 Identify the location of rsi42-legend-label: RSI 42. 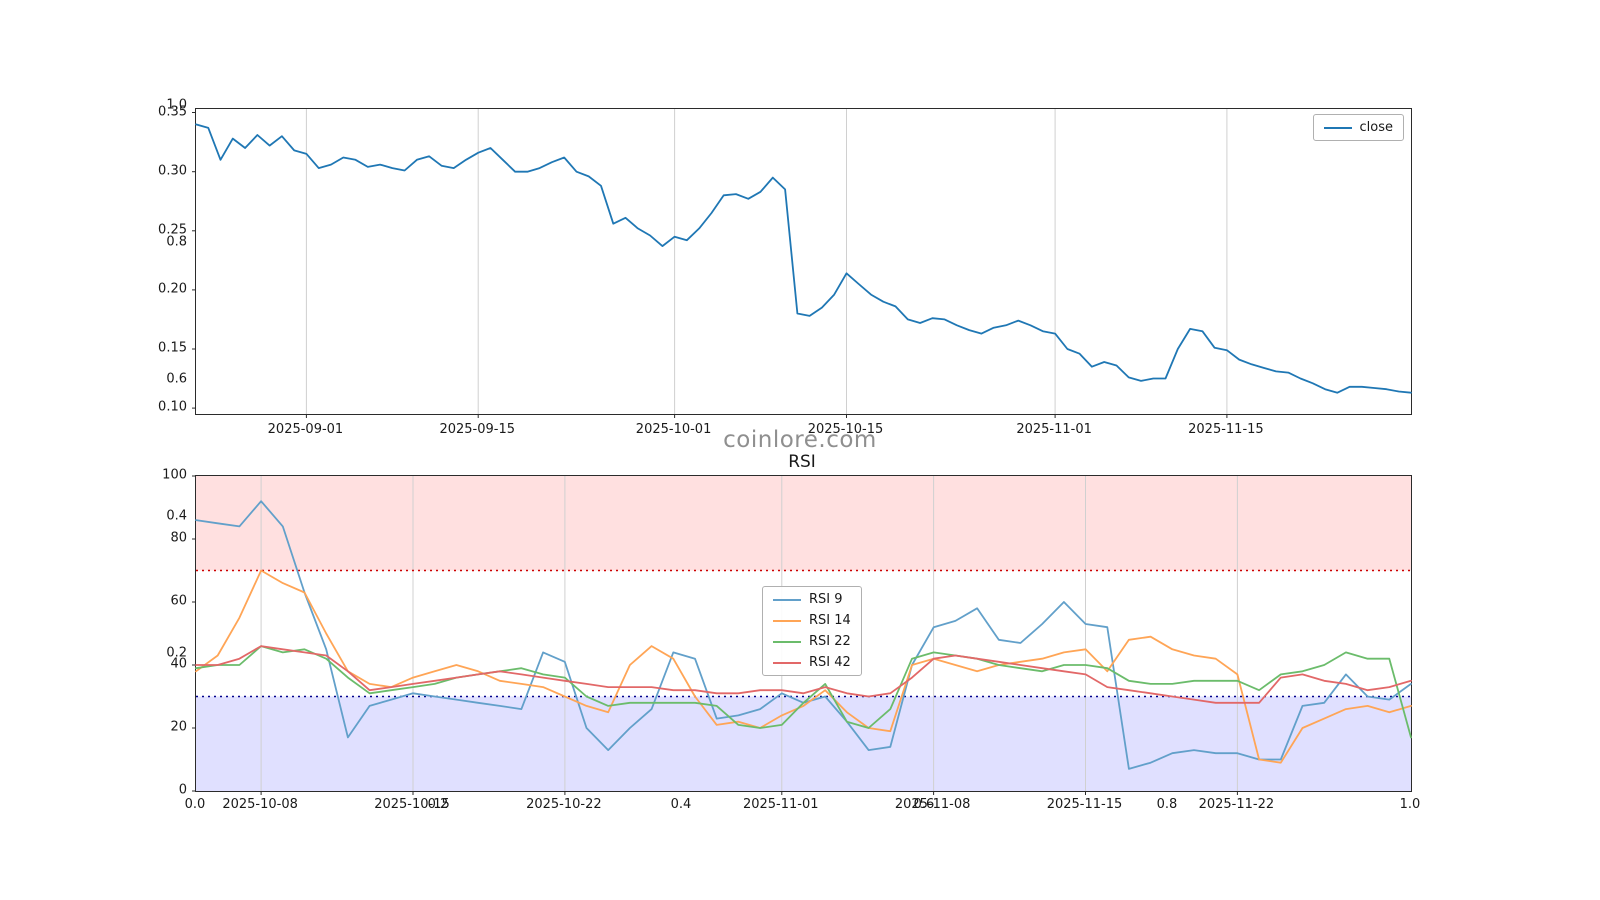
(830, 662).